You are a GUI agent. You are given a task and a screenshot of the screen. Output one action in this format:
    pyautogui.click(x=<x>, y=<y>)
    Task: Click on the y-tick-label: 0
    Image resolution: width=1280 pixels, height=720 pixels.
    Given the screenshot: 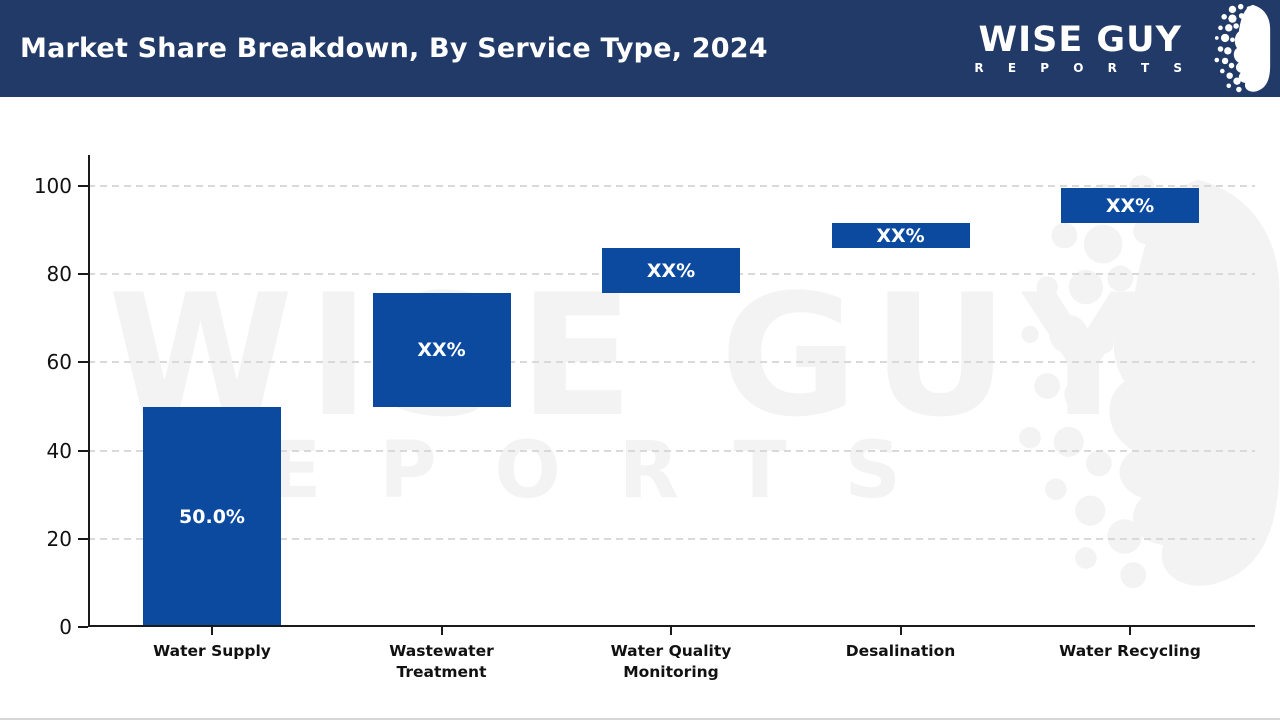 What is the action you would take?
    pyautogui.click(x=65, y=627)
    